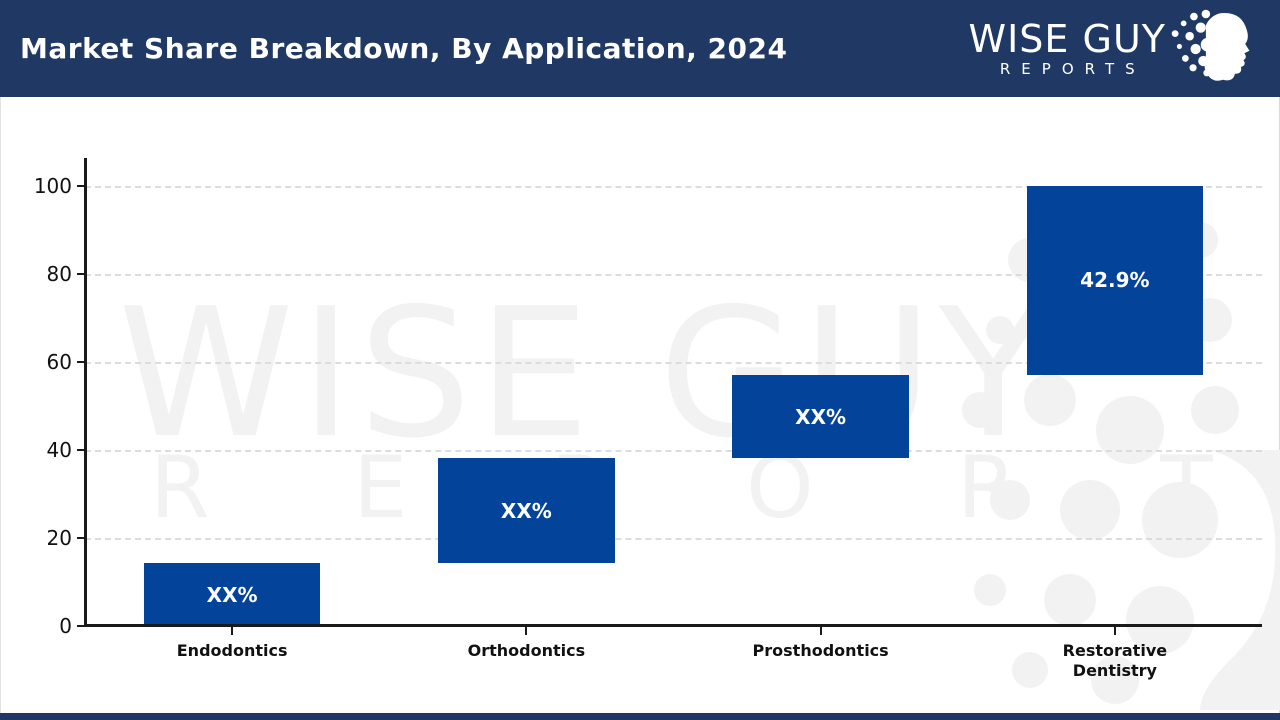 This screenshot has height=720, width=1280. I want to click on x-tick-label: Restorative Dentistry, so click(1115, 661).